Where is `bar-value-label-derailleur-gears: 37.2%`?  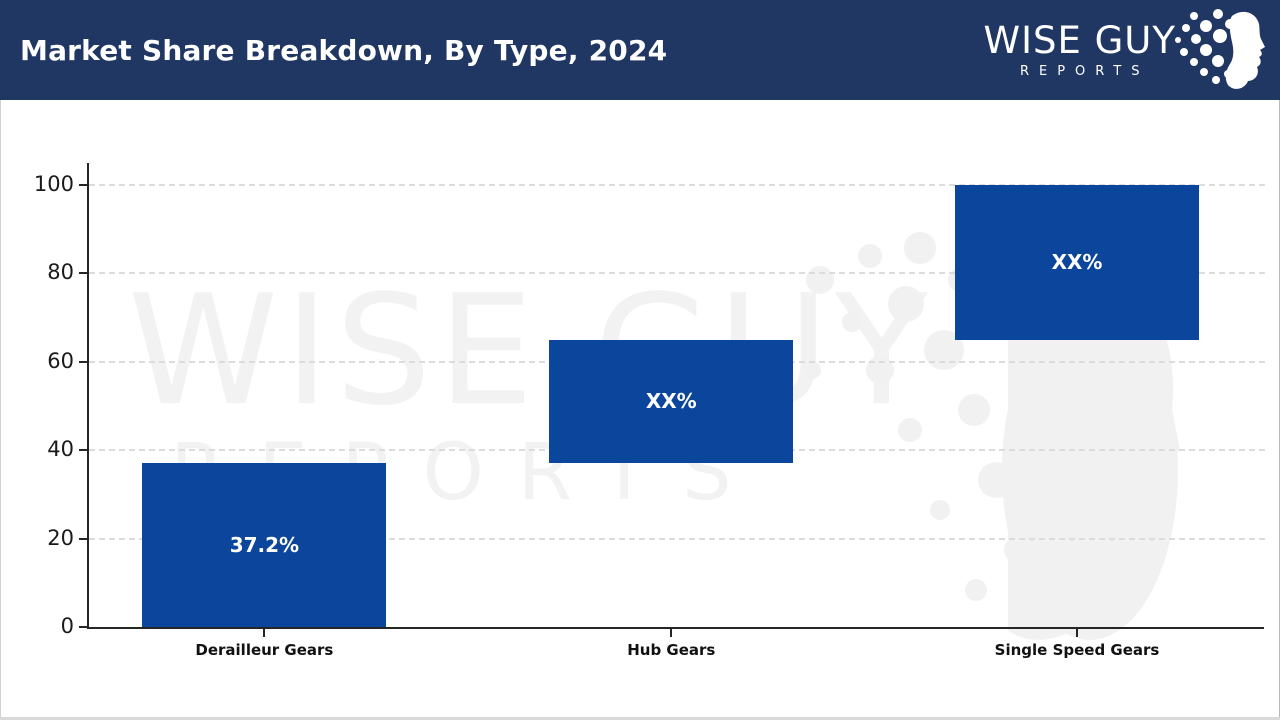 bar-value-label-derailleur-gears: 37.2% is located at coordinates (264, 544).